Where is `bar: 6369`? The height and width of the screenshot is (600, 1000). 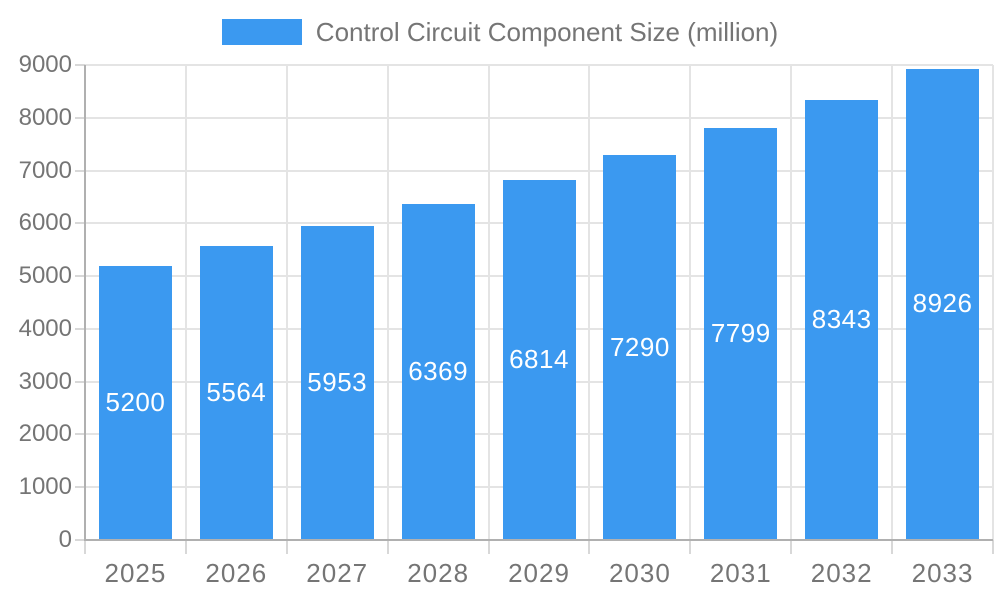
bar: 6369 is located at coordinates (438, 371).